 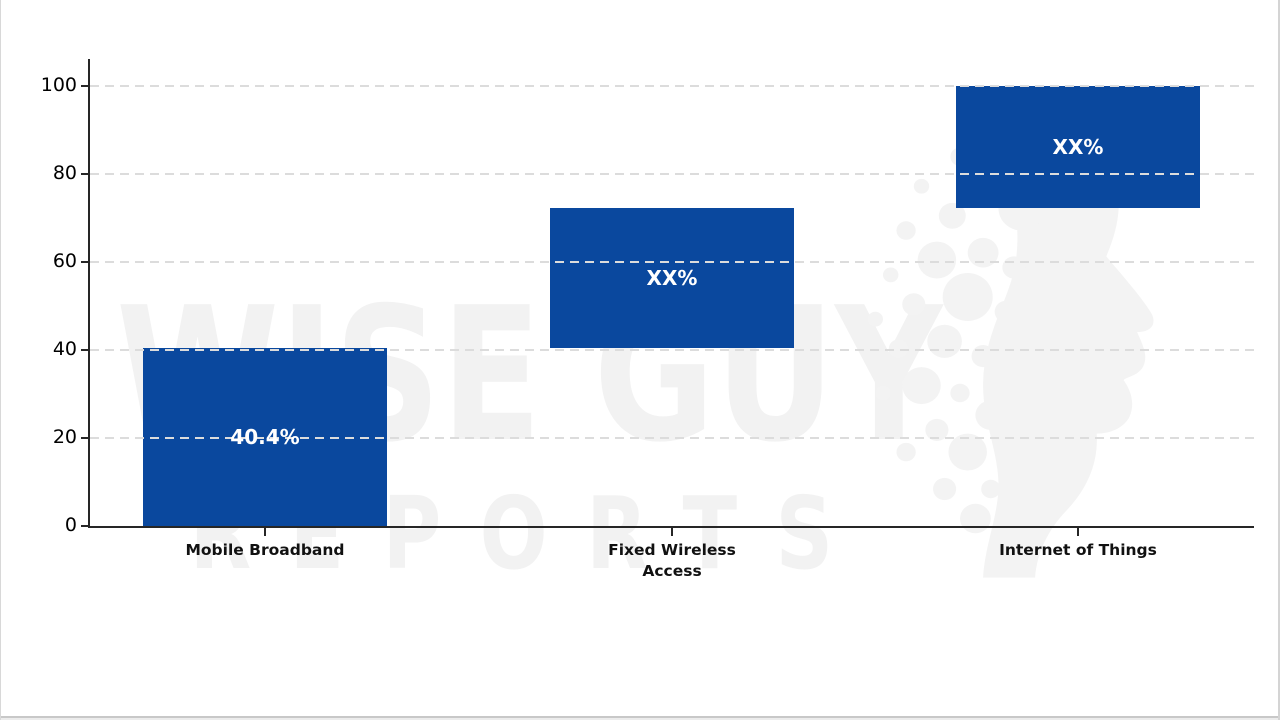 What do you see at coordinates (672, 560) in the screenshot?
I see `x-axis-label-1: Fixed Wireless Access` at bounding box center [672, 560].